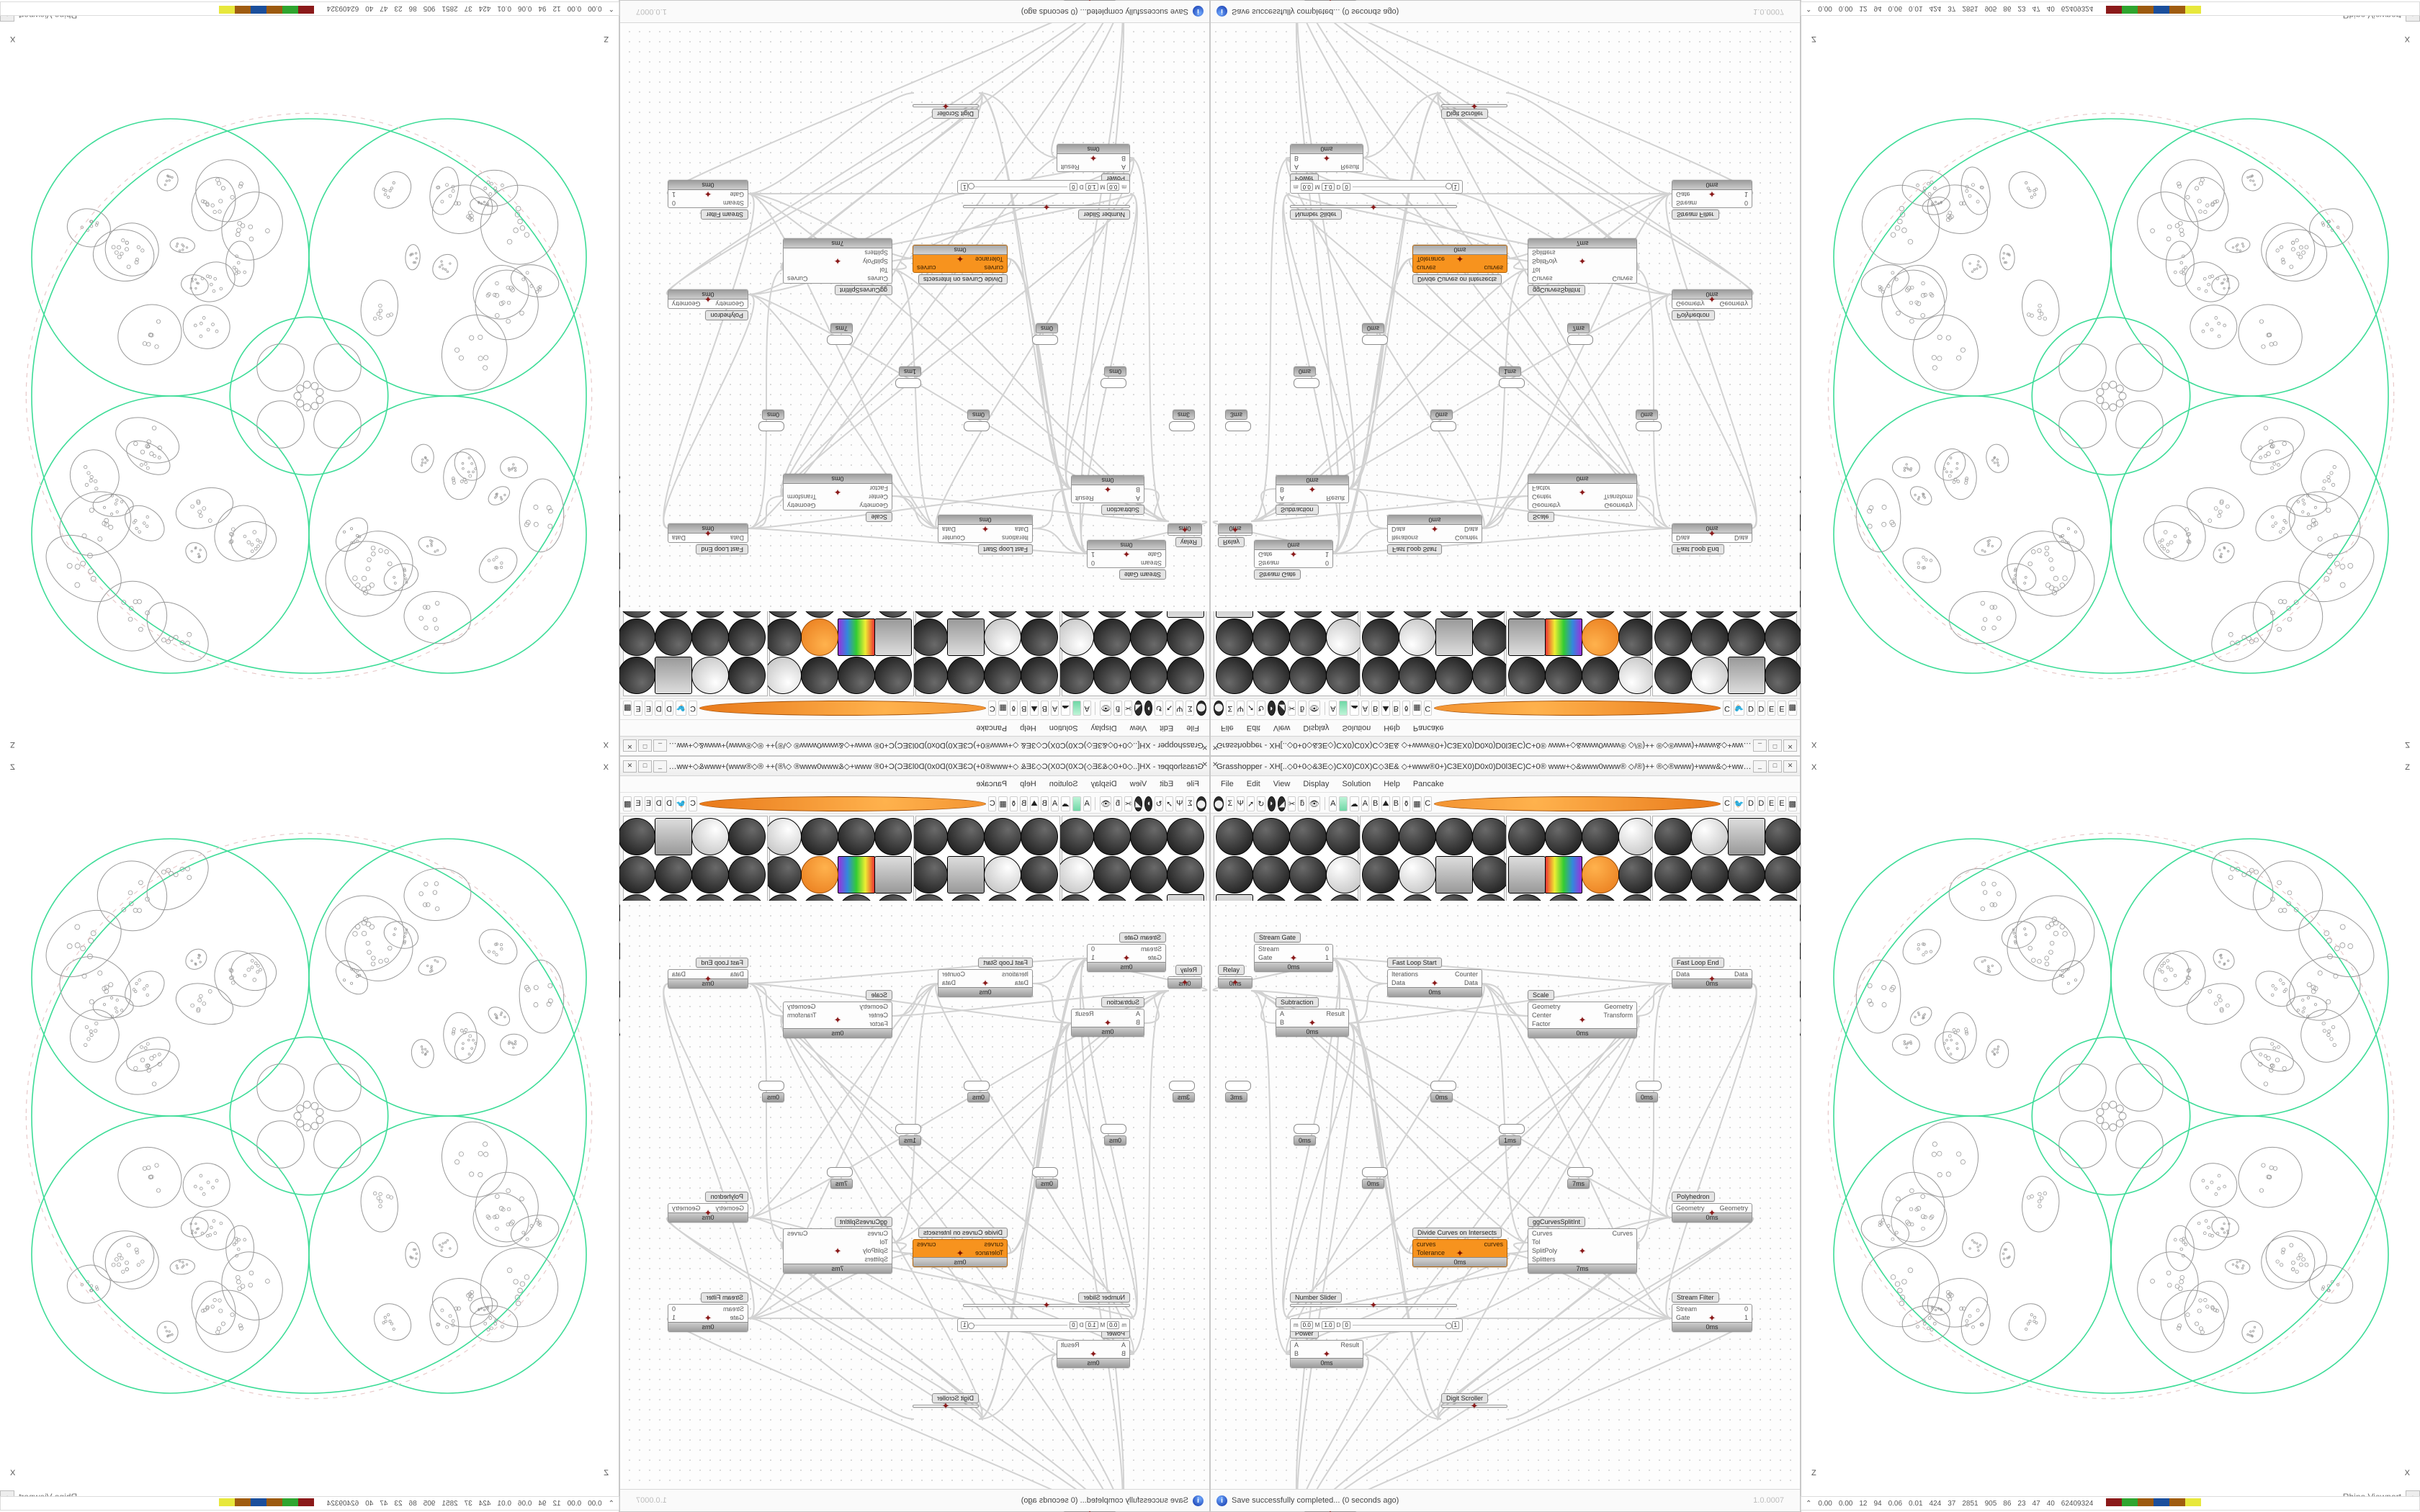 Image resolution: width=2420 pixels, height=1512 pixels. What do you see at coordinates (1265, 554) in the screenshot?
I see `param-input-label: Gate` at bounding box center [1265, 554].